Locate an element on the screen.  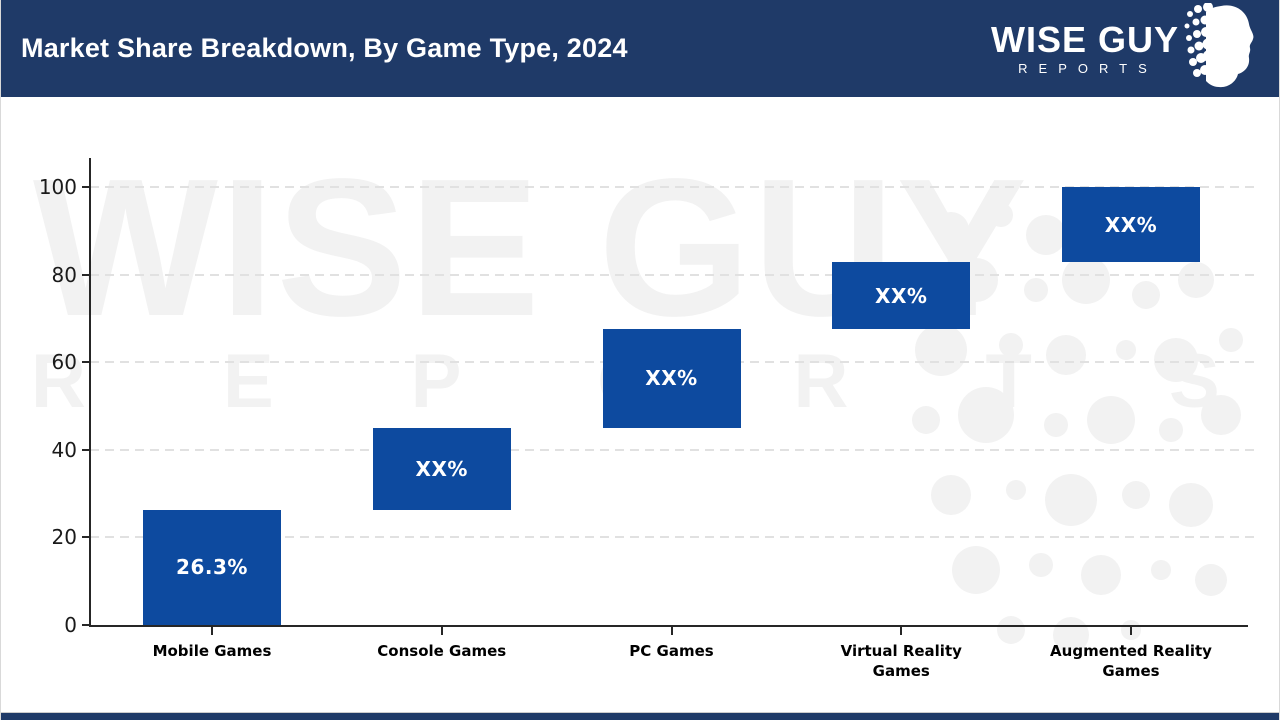
logo-wordmark: WISE GUY is located at coordinates (1084, 39).